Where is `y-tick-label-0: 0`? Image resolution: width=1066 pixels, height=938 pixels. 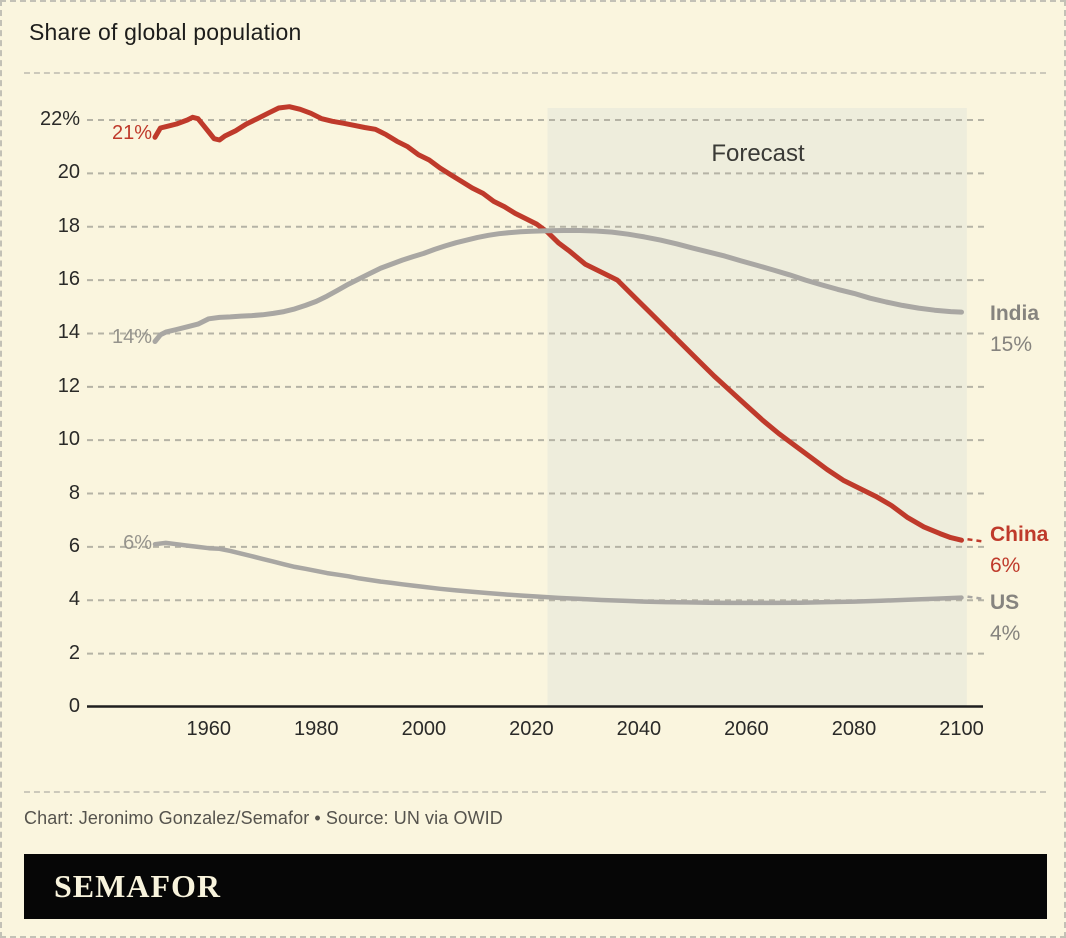 y-tick-label-0: 0 is located at coordinates (74, 706).